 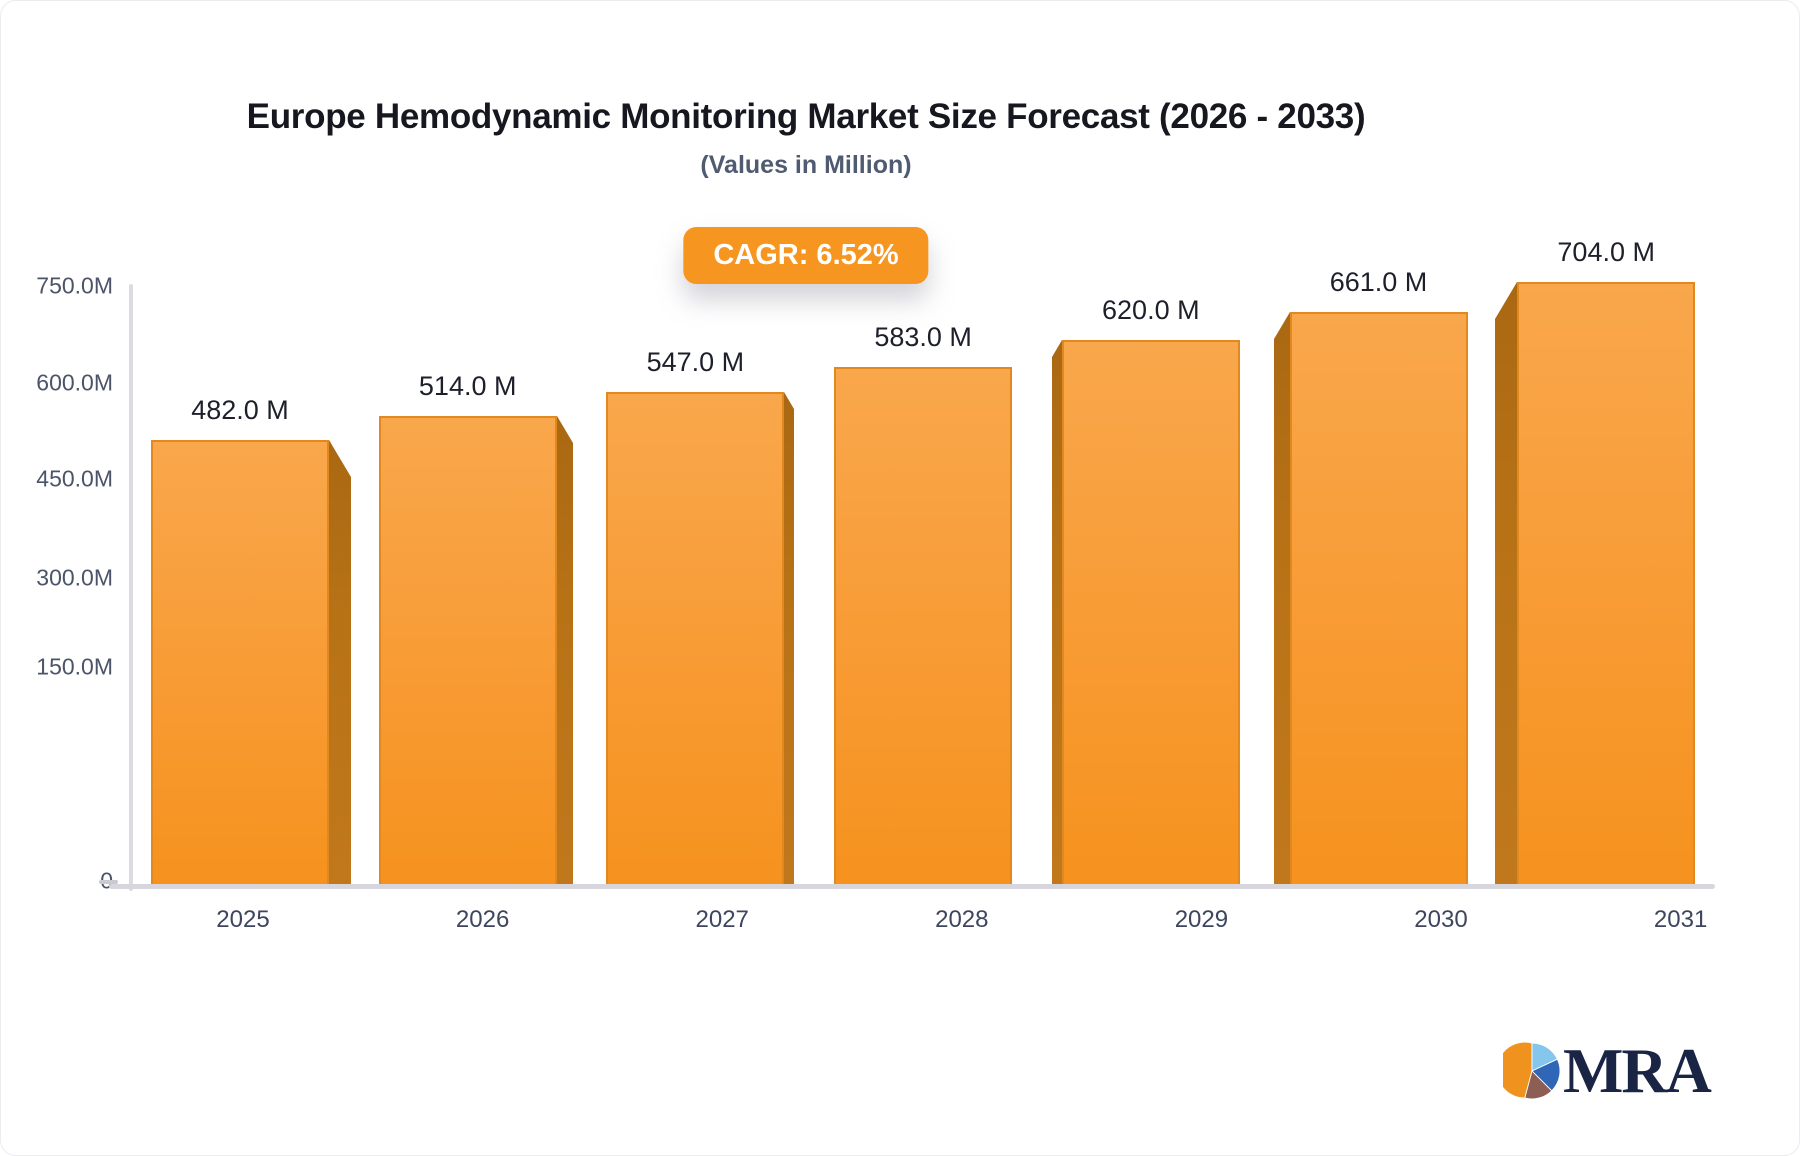 I want to click on logo-text: MRA, so click(x=1637, y=1070).